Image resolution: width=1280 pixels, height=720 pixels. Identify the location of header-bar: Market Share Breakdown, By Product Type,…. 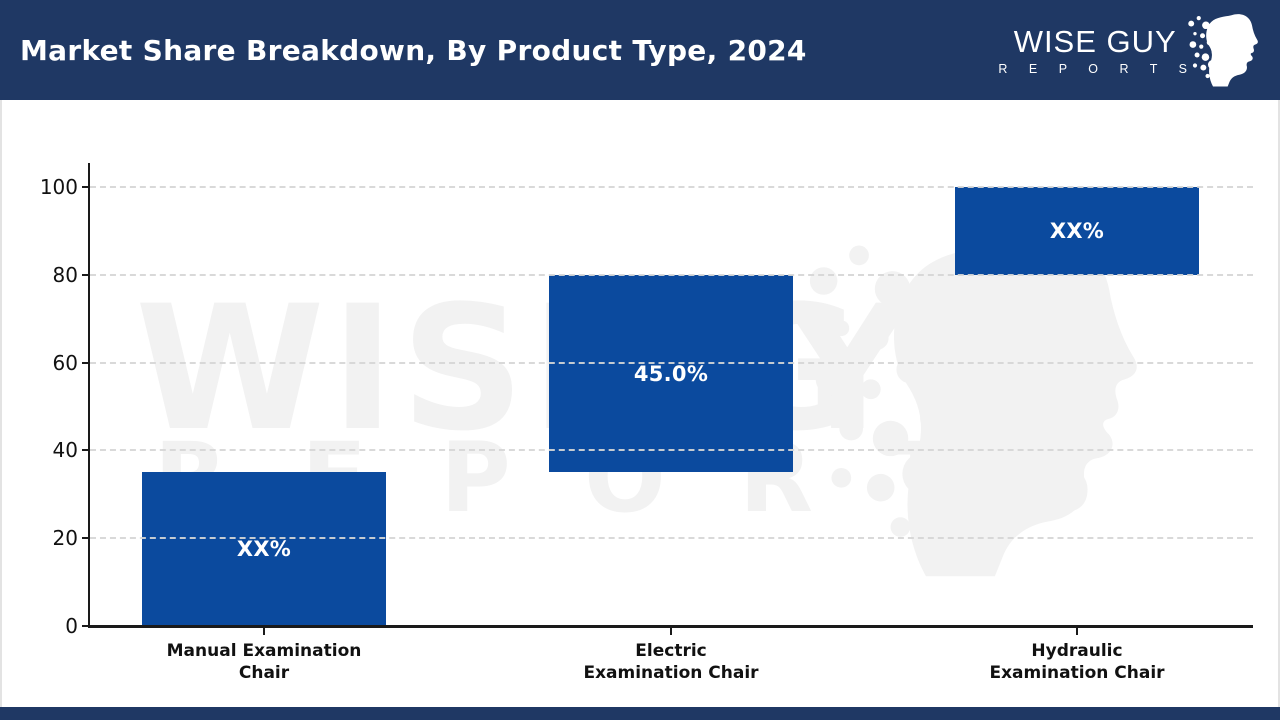
(640, 50).